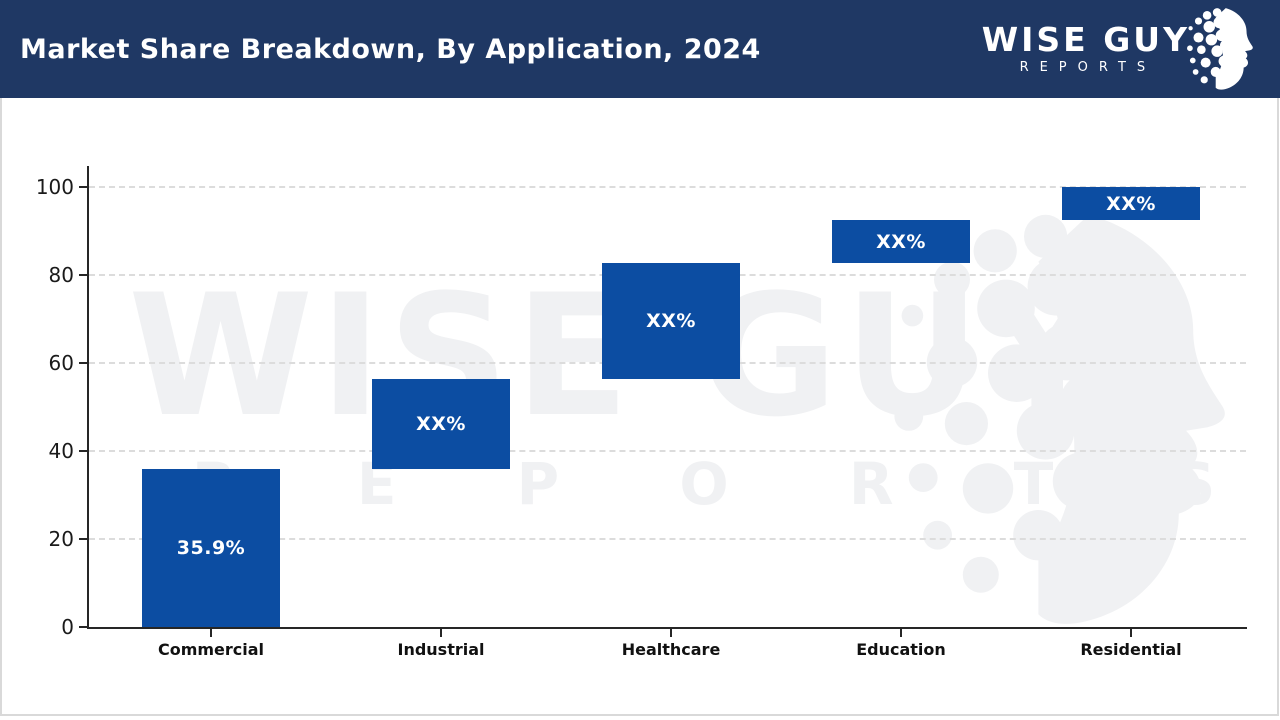  I want to click on wiseguy-logo: WISE GUY REPORTS, so click(1131, 49).